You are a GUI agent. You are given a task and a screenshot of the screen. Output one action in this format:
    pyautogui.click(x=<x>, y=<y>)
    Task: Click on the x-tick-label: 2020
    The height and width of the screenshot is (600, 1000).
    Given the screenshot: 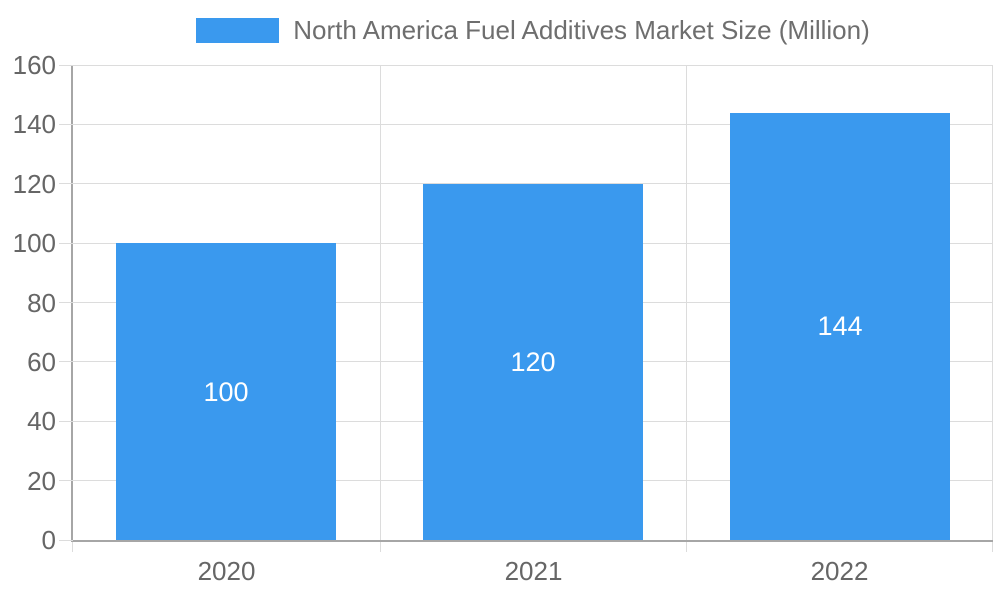 What is the action you would take?
    pyautogui.click(x=226, y=571)
    